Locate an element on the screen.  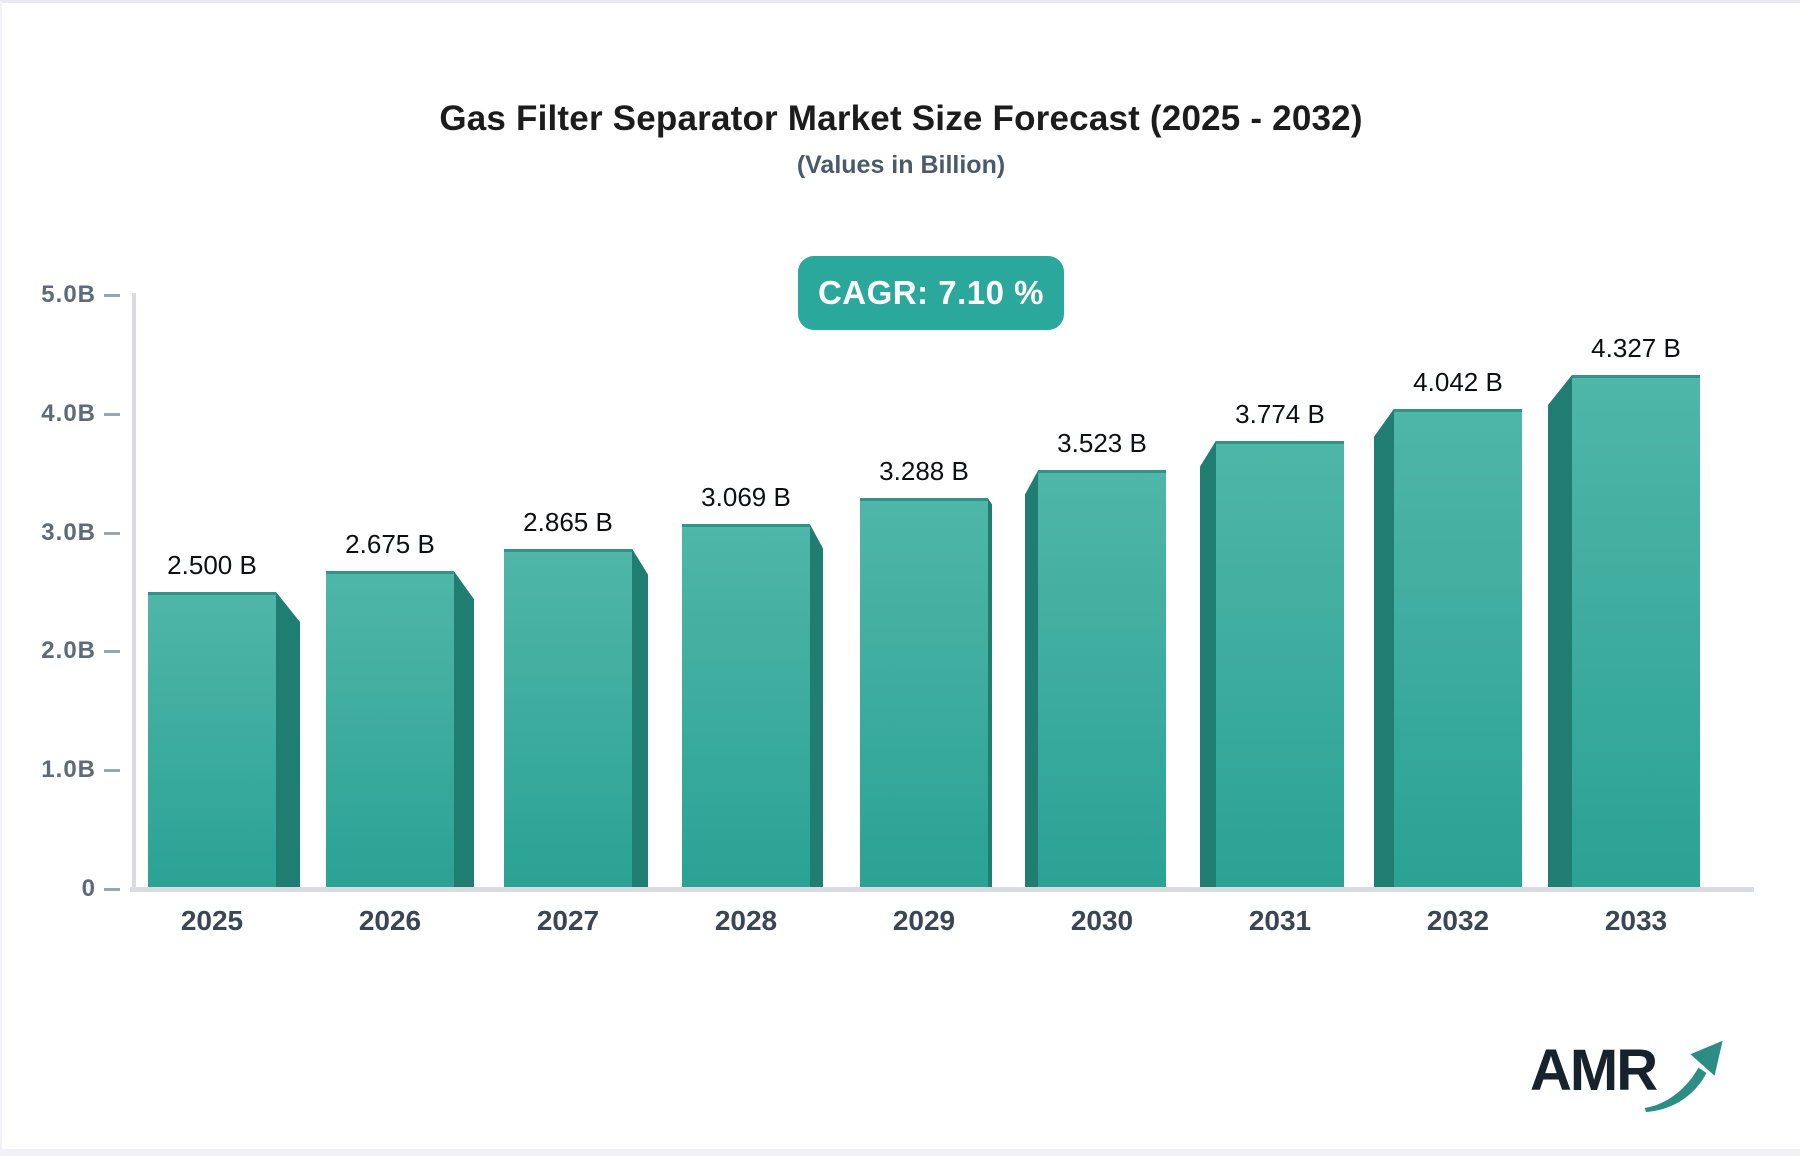
bar-value-label: 3.288 B is located at coordinates (924, 471).